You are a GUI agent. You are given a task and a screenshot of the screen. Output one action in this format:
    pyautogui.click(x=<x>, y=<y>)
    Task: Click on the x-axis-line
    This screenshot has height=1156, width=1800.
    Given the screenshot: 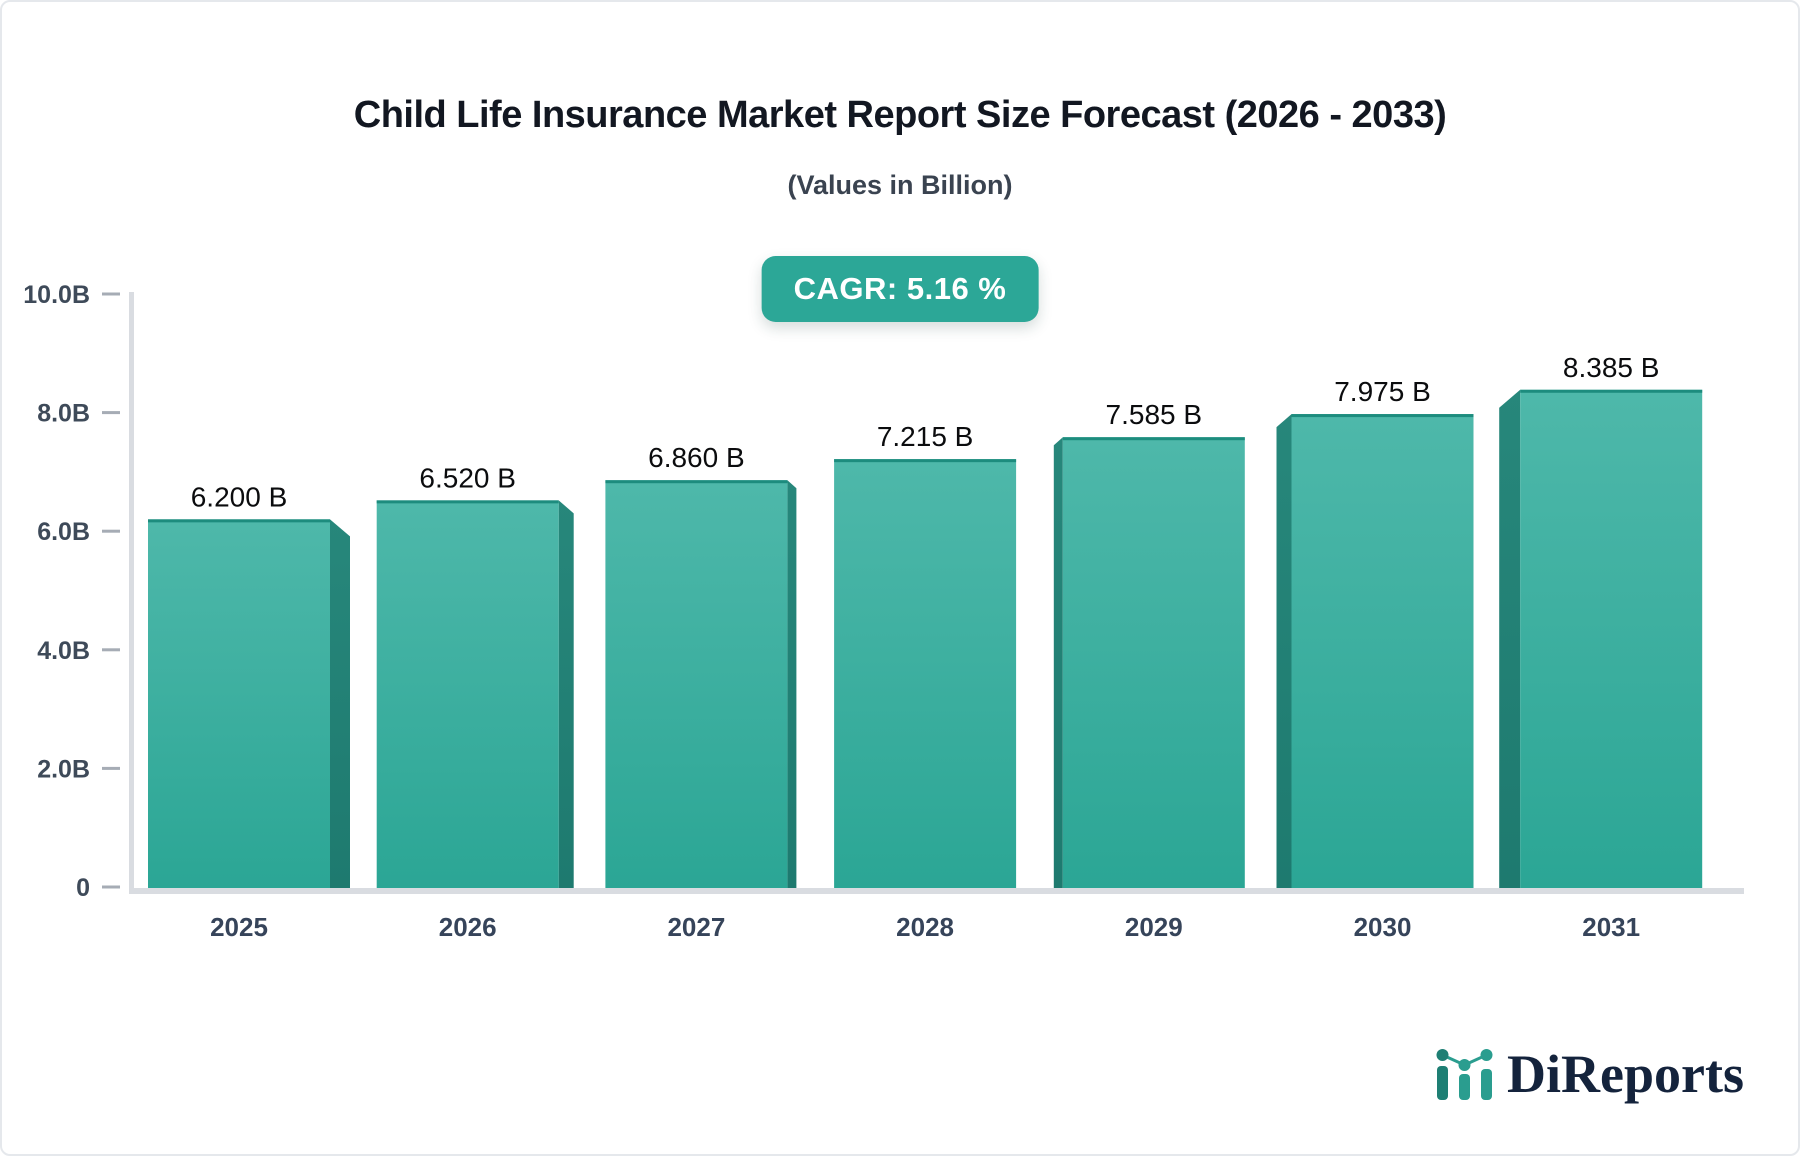 What is the action you would take?
    pyautogui.click(x=936, y=891)
    